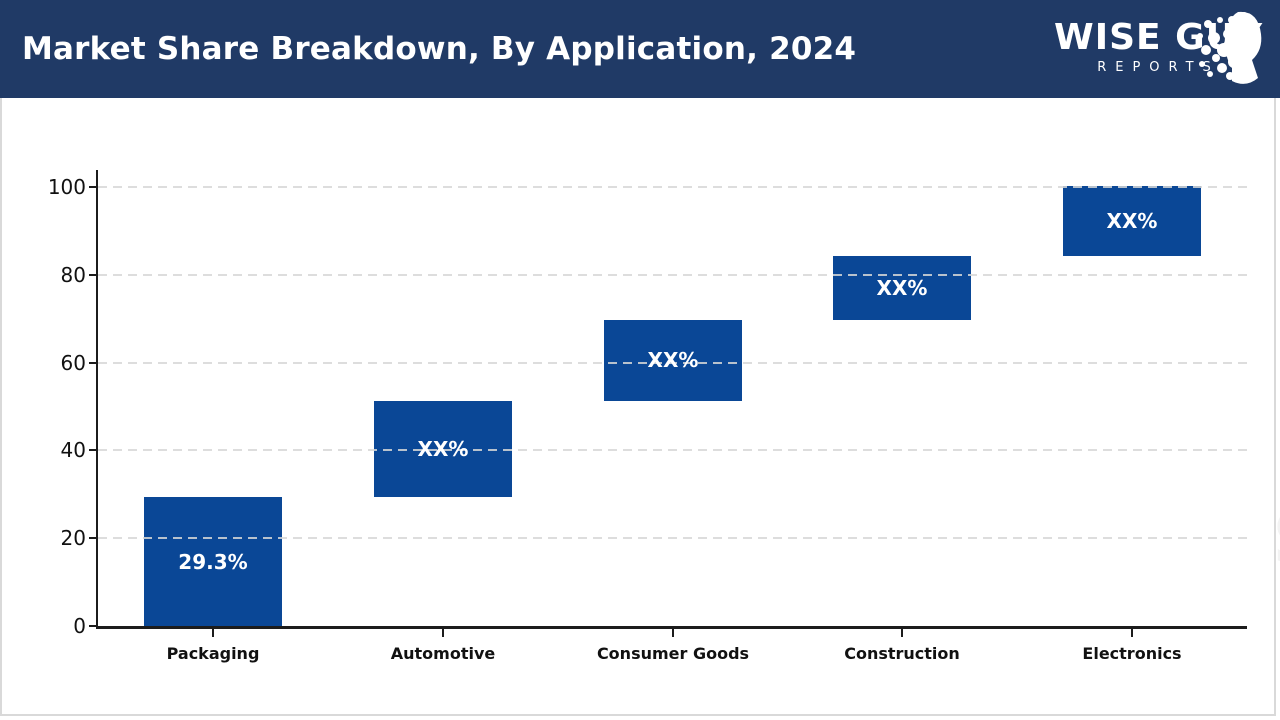 This screenshot has width=1280, height=720. Describe the element at coordinates (213, 653) in the screenshot. I see `x-axis-label: Packaging` at that location.